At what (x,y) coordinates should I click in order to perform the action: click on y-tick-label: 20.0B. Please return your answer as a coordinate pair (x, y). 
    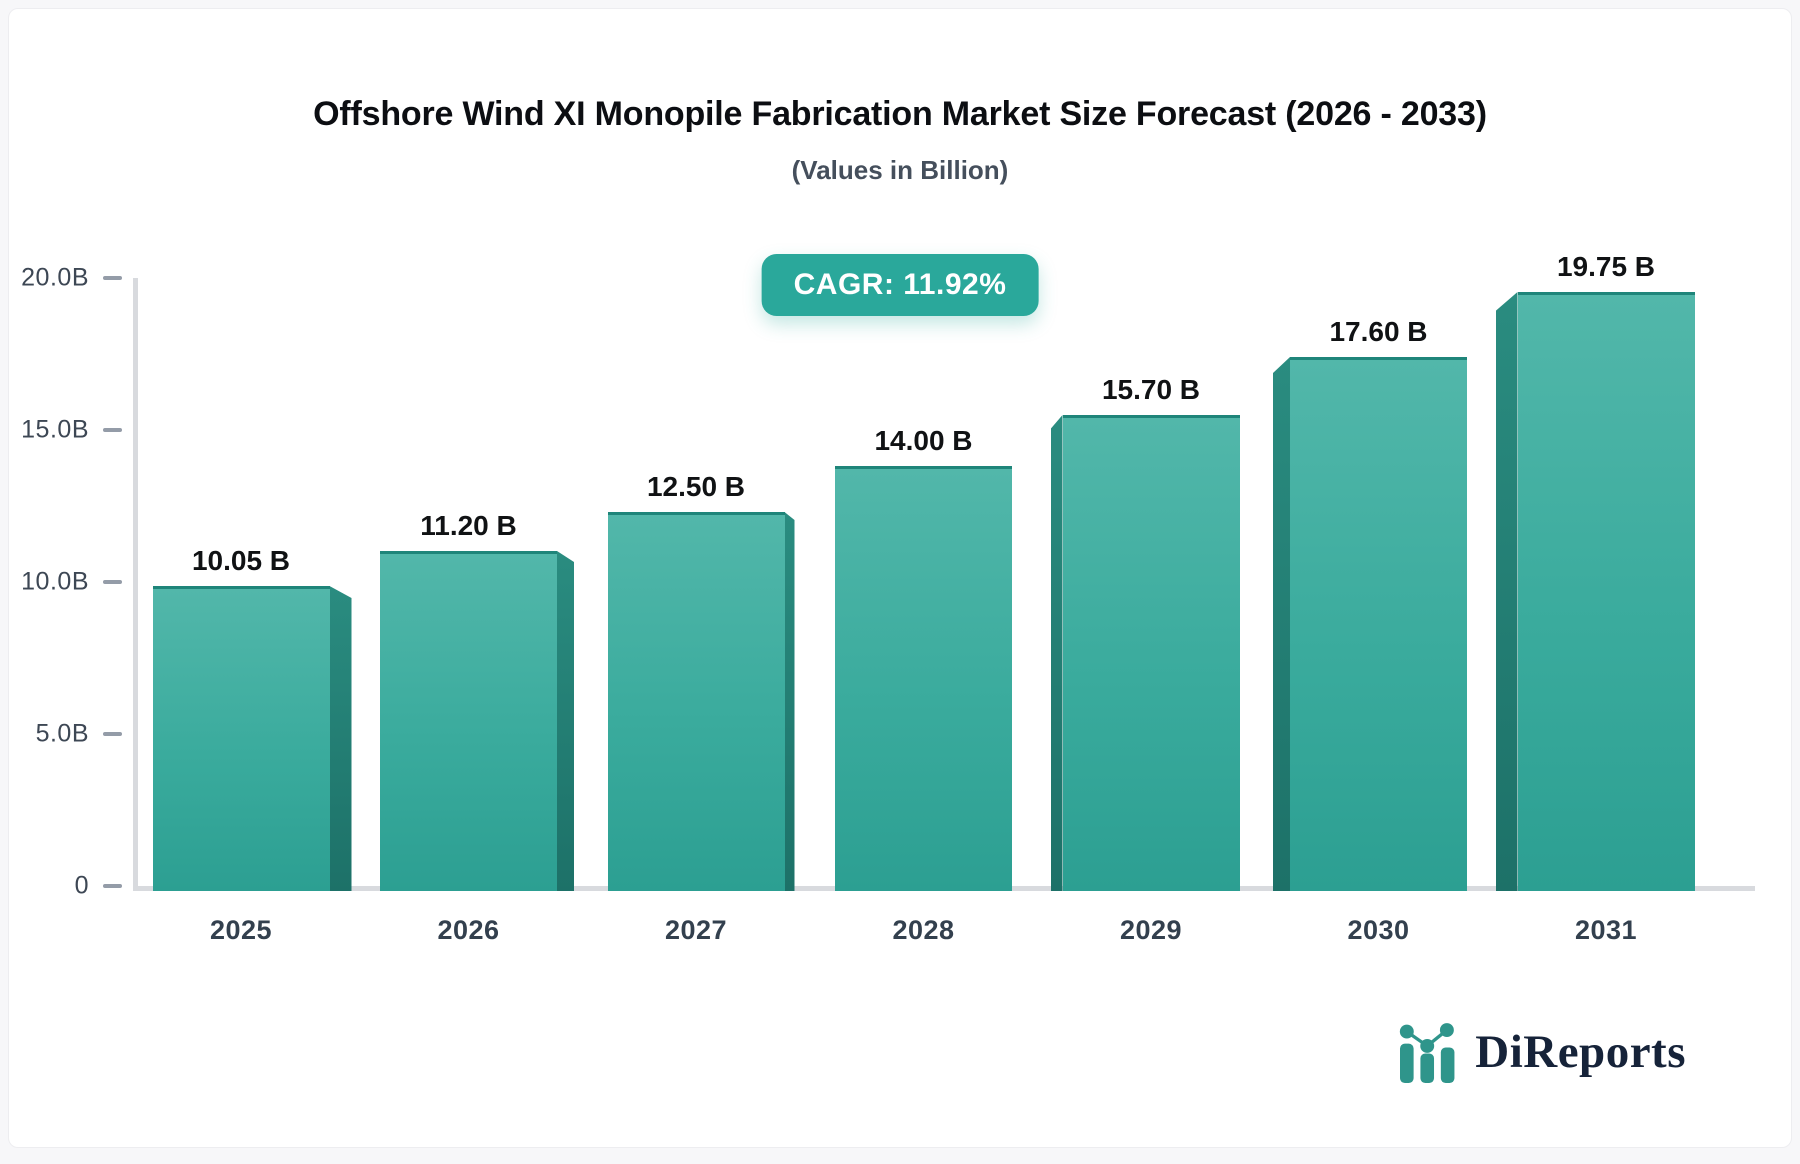
    Looking at the image, I should click on (55, 277).